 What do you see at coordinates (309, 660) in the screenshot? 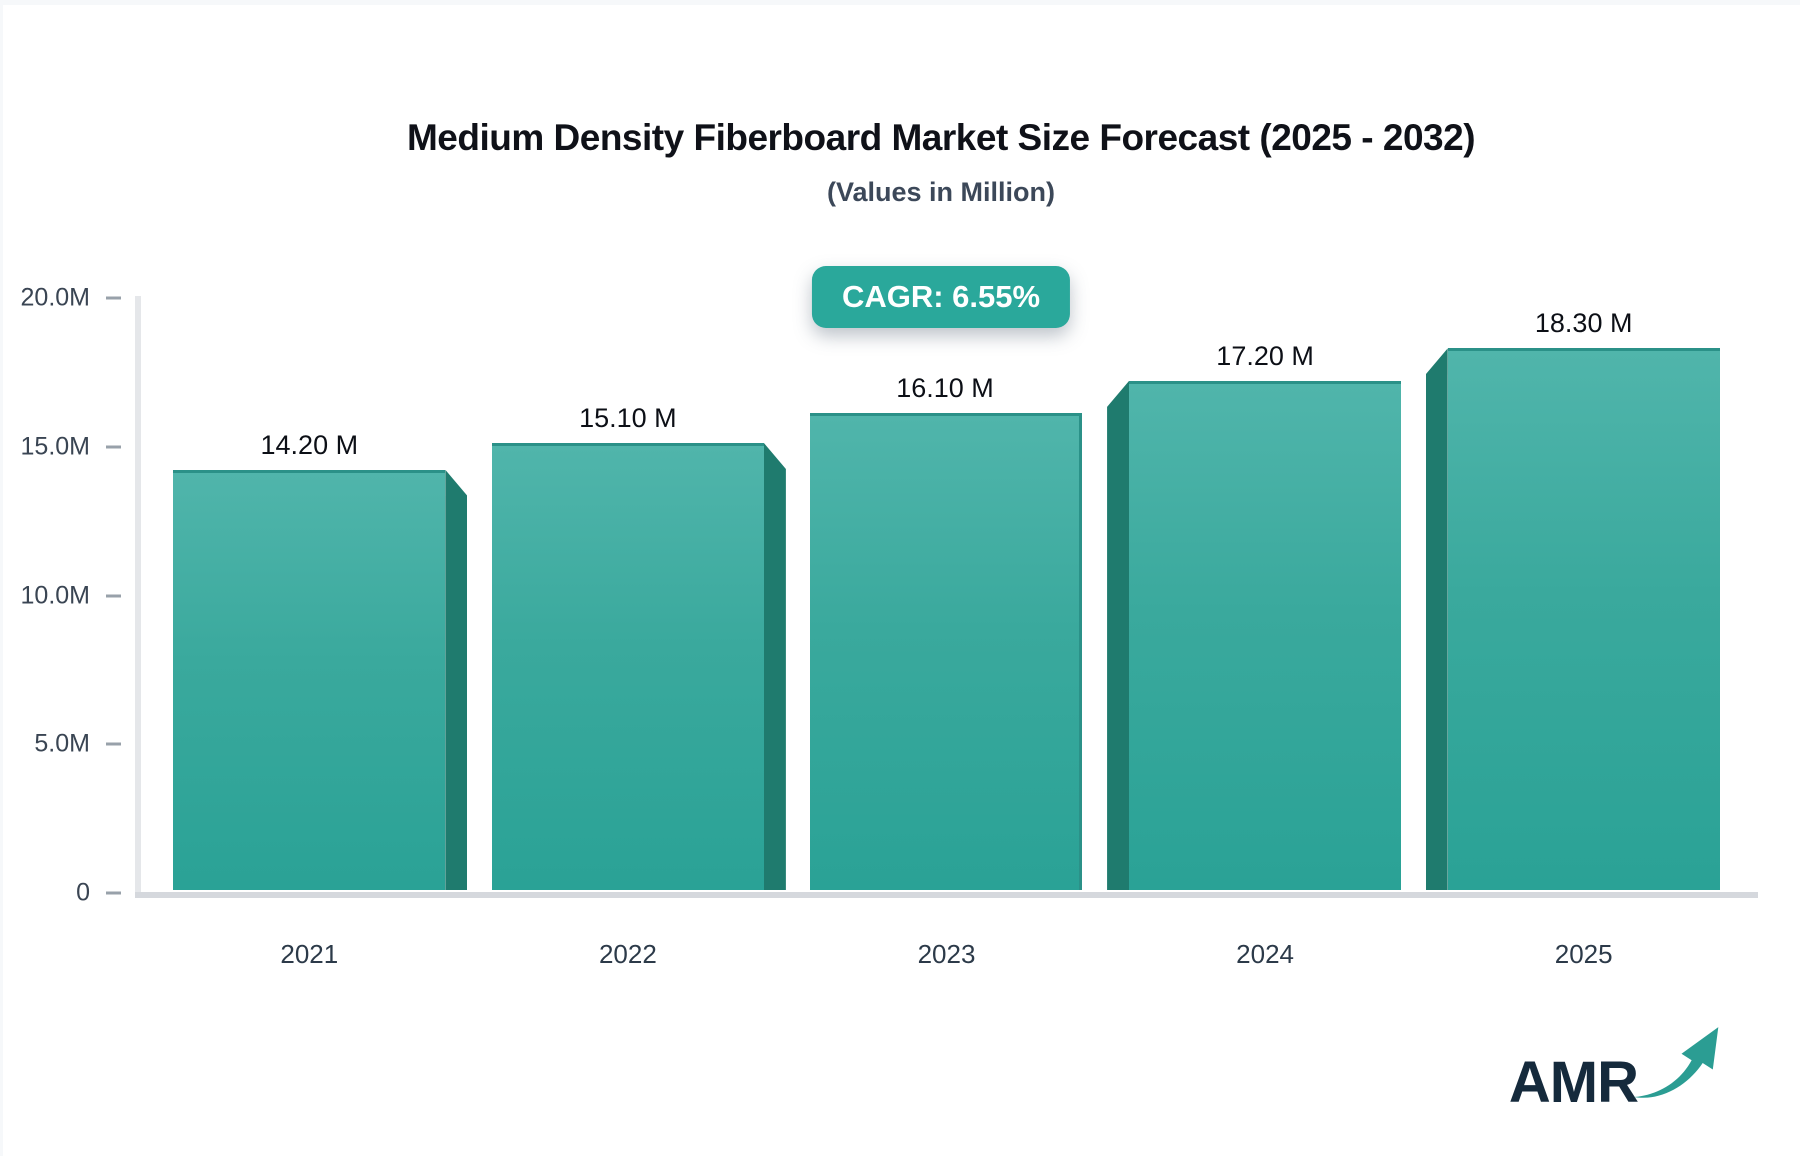
I see `bar: 14.20 M` at bounding box center [309, 660].